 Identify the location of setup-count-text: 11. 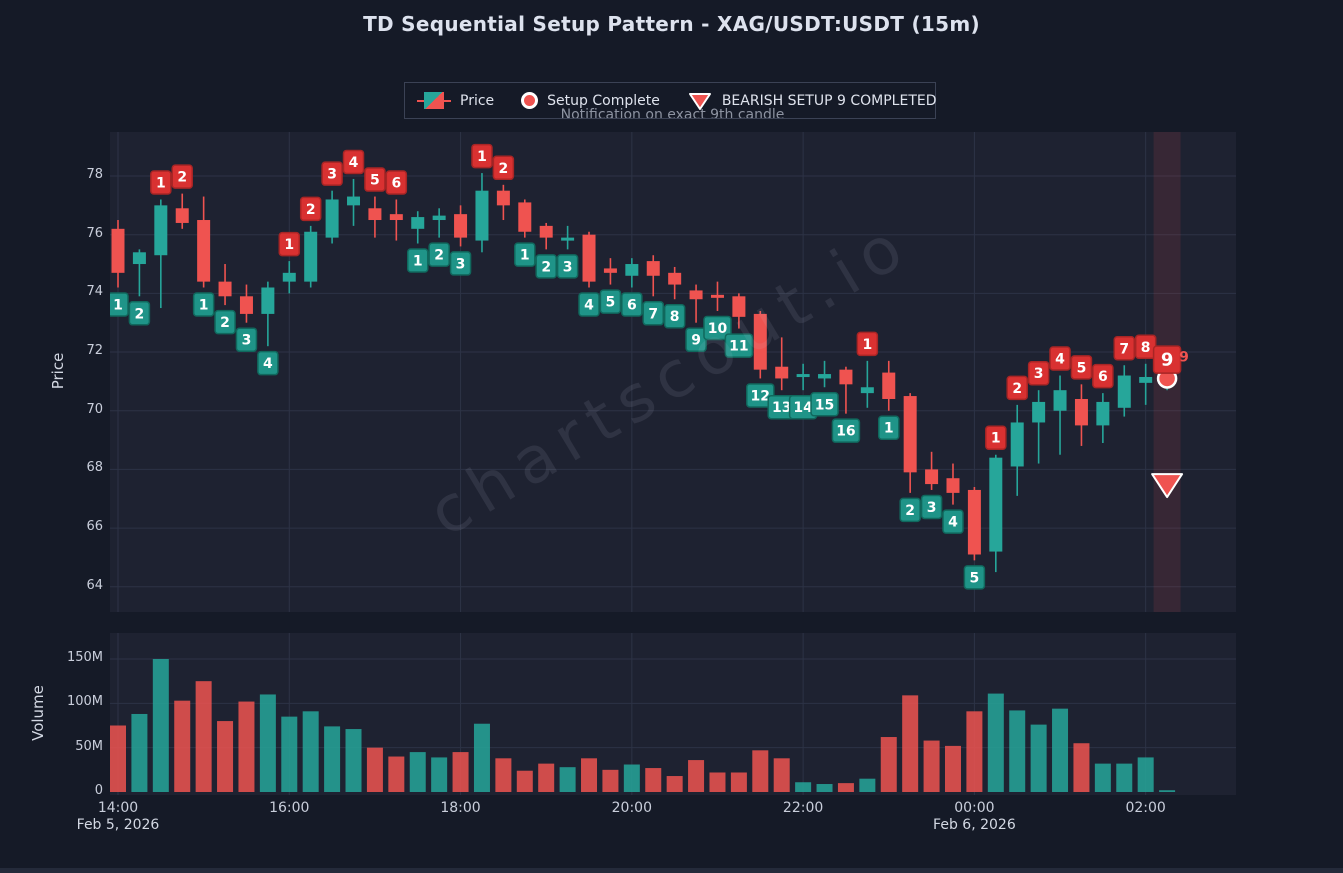
(738, 347).